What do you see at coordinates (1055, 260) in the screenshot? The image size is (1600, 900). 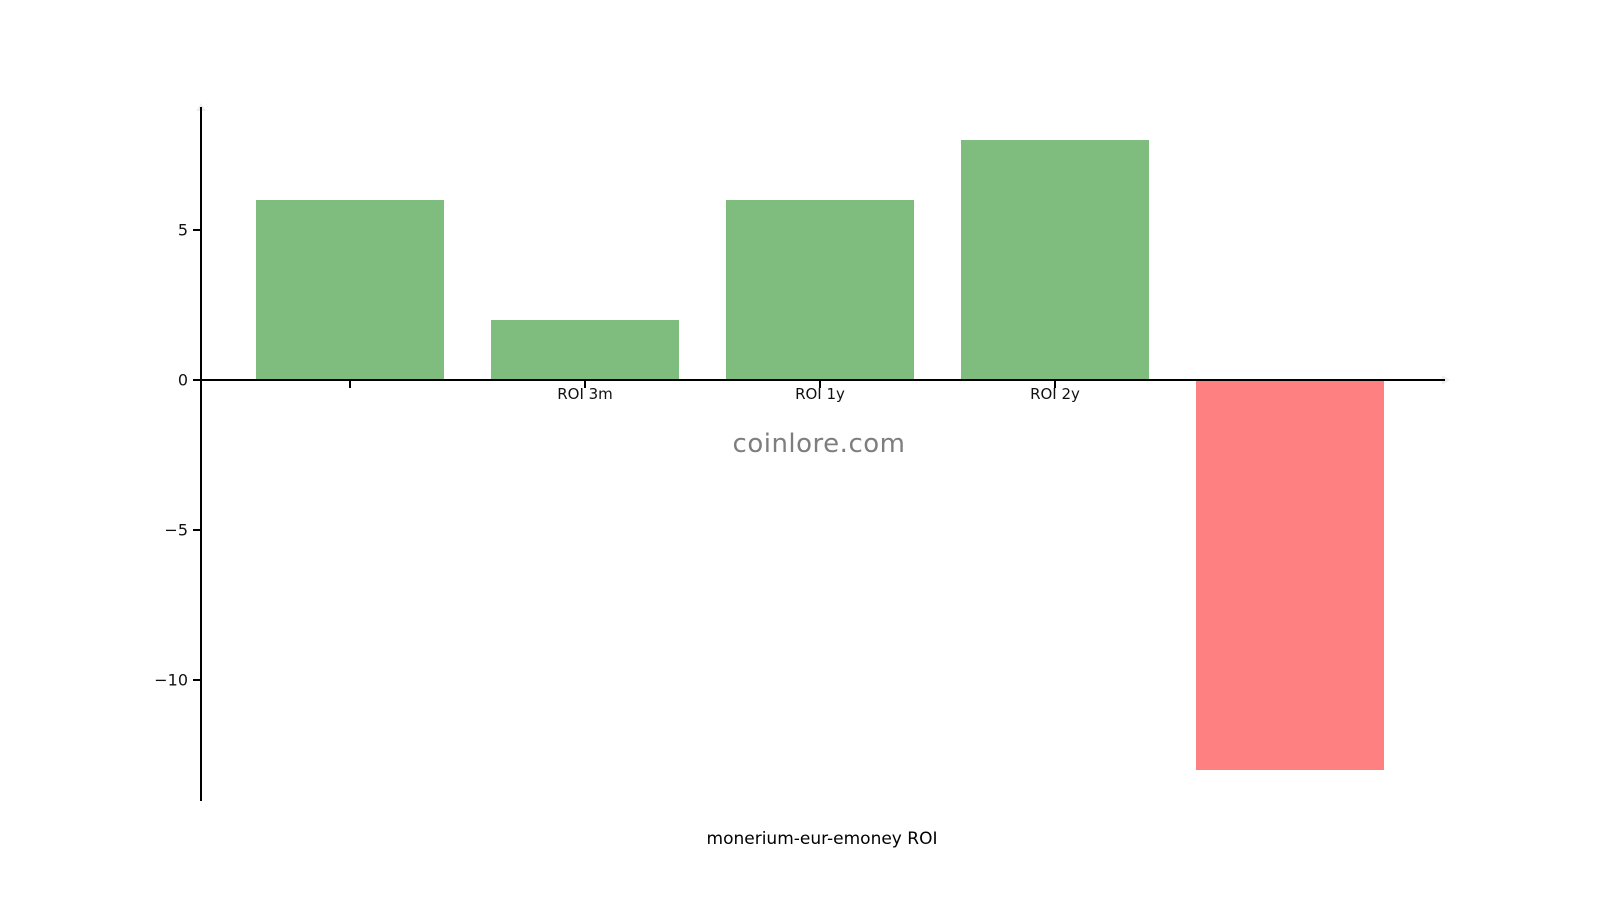 I see `bar-roi-2y` at bounding box center [1055, 260].